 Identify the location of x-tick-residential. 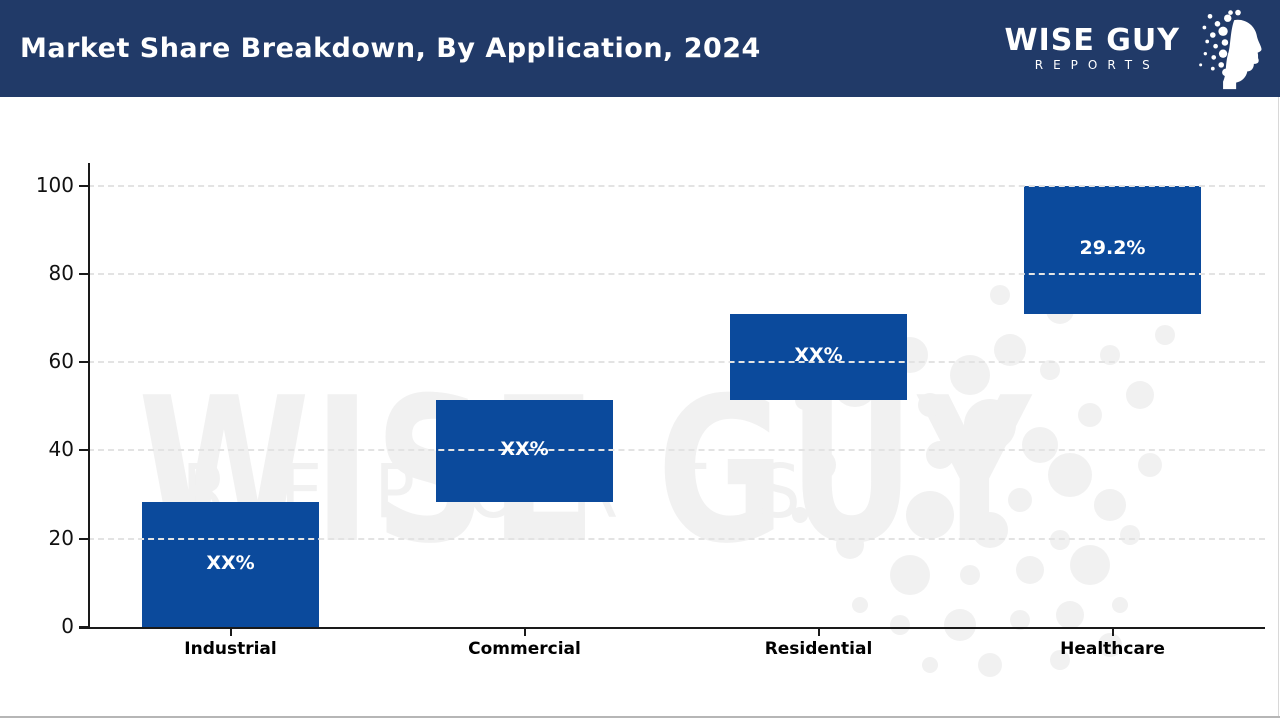
(818, 632).